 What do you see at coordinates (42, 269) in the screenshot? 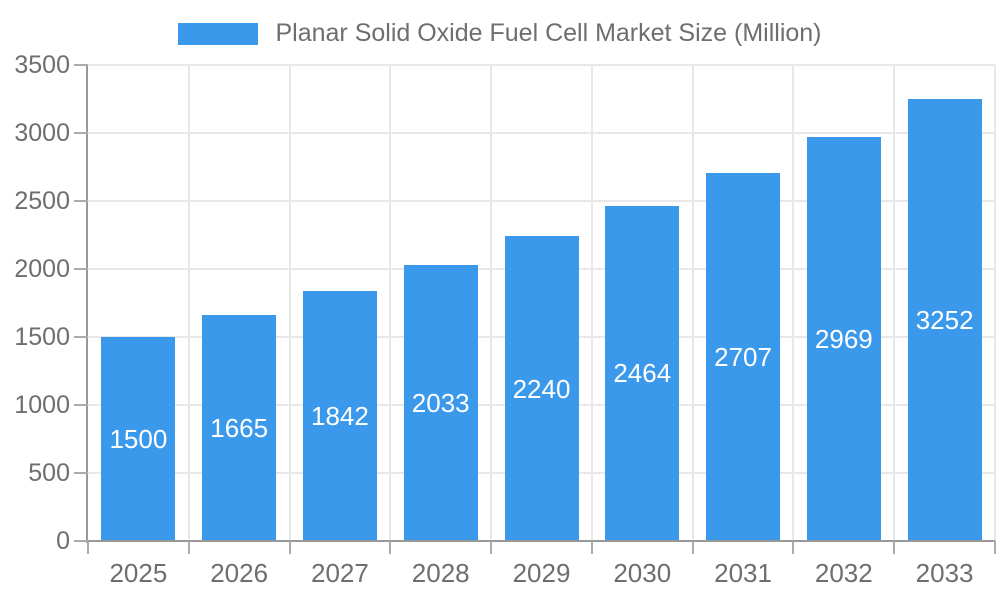
I see `y-tick-label: 2000` at bounding box center [42, 269].